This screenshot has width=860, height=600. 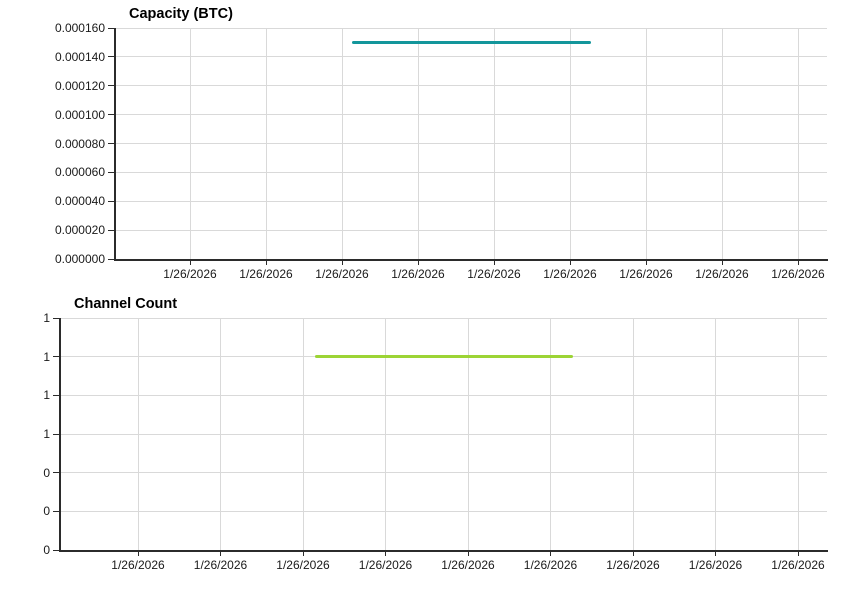 I want to click on y-axis-tick-label: 0.000100, so click(x=79, y=114).